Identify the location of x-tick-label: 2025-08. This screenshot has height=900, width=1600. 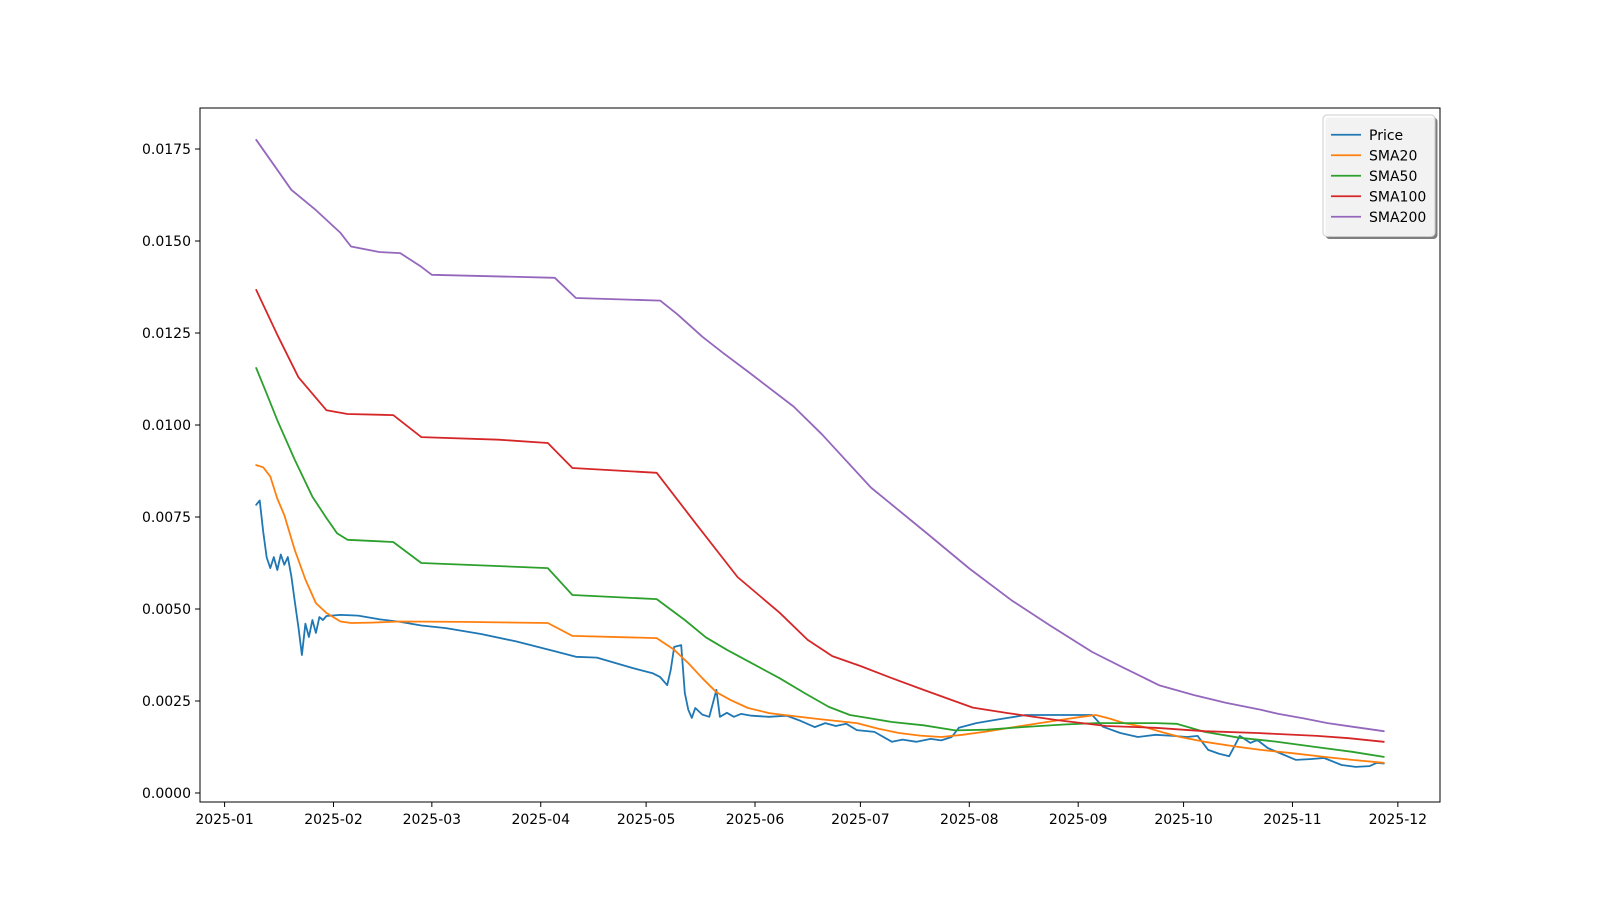
(969, 820).